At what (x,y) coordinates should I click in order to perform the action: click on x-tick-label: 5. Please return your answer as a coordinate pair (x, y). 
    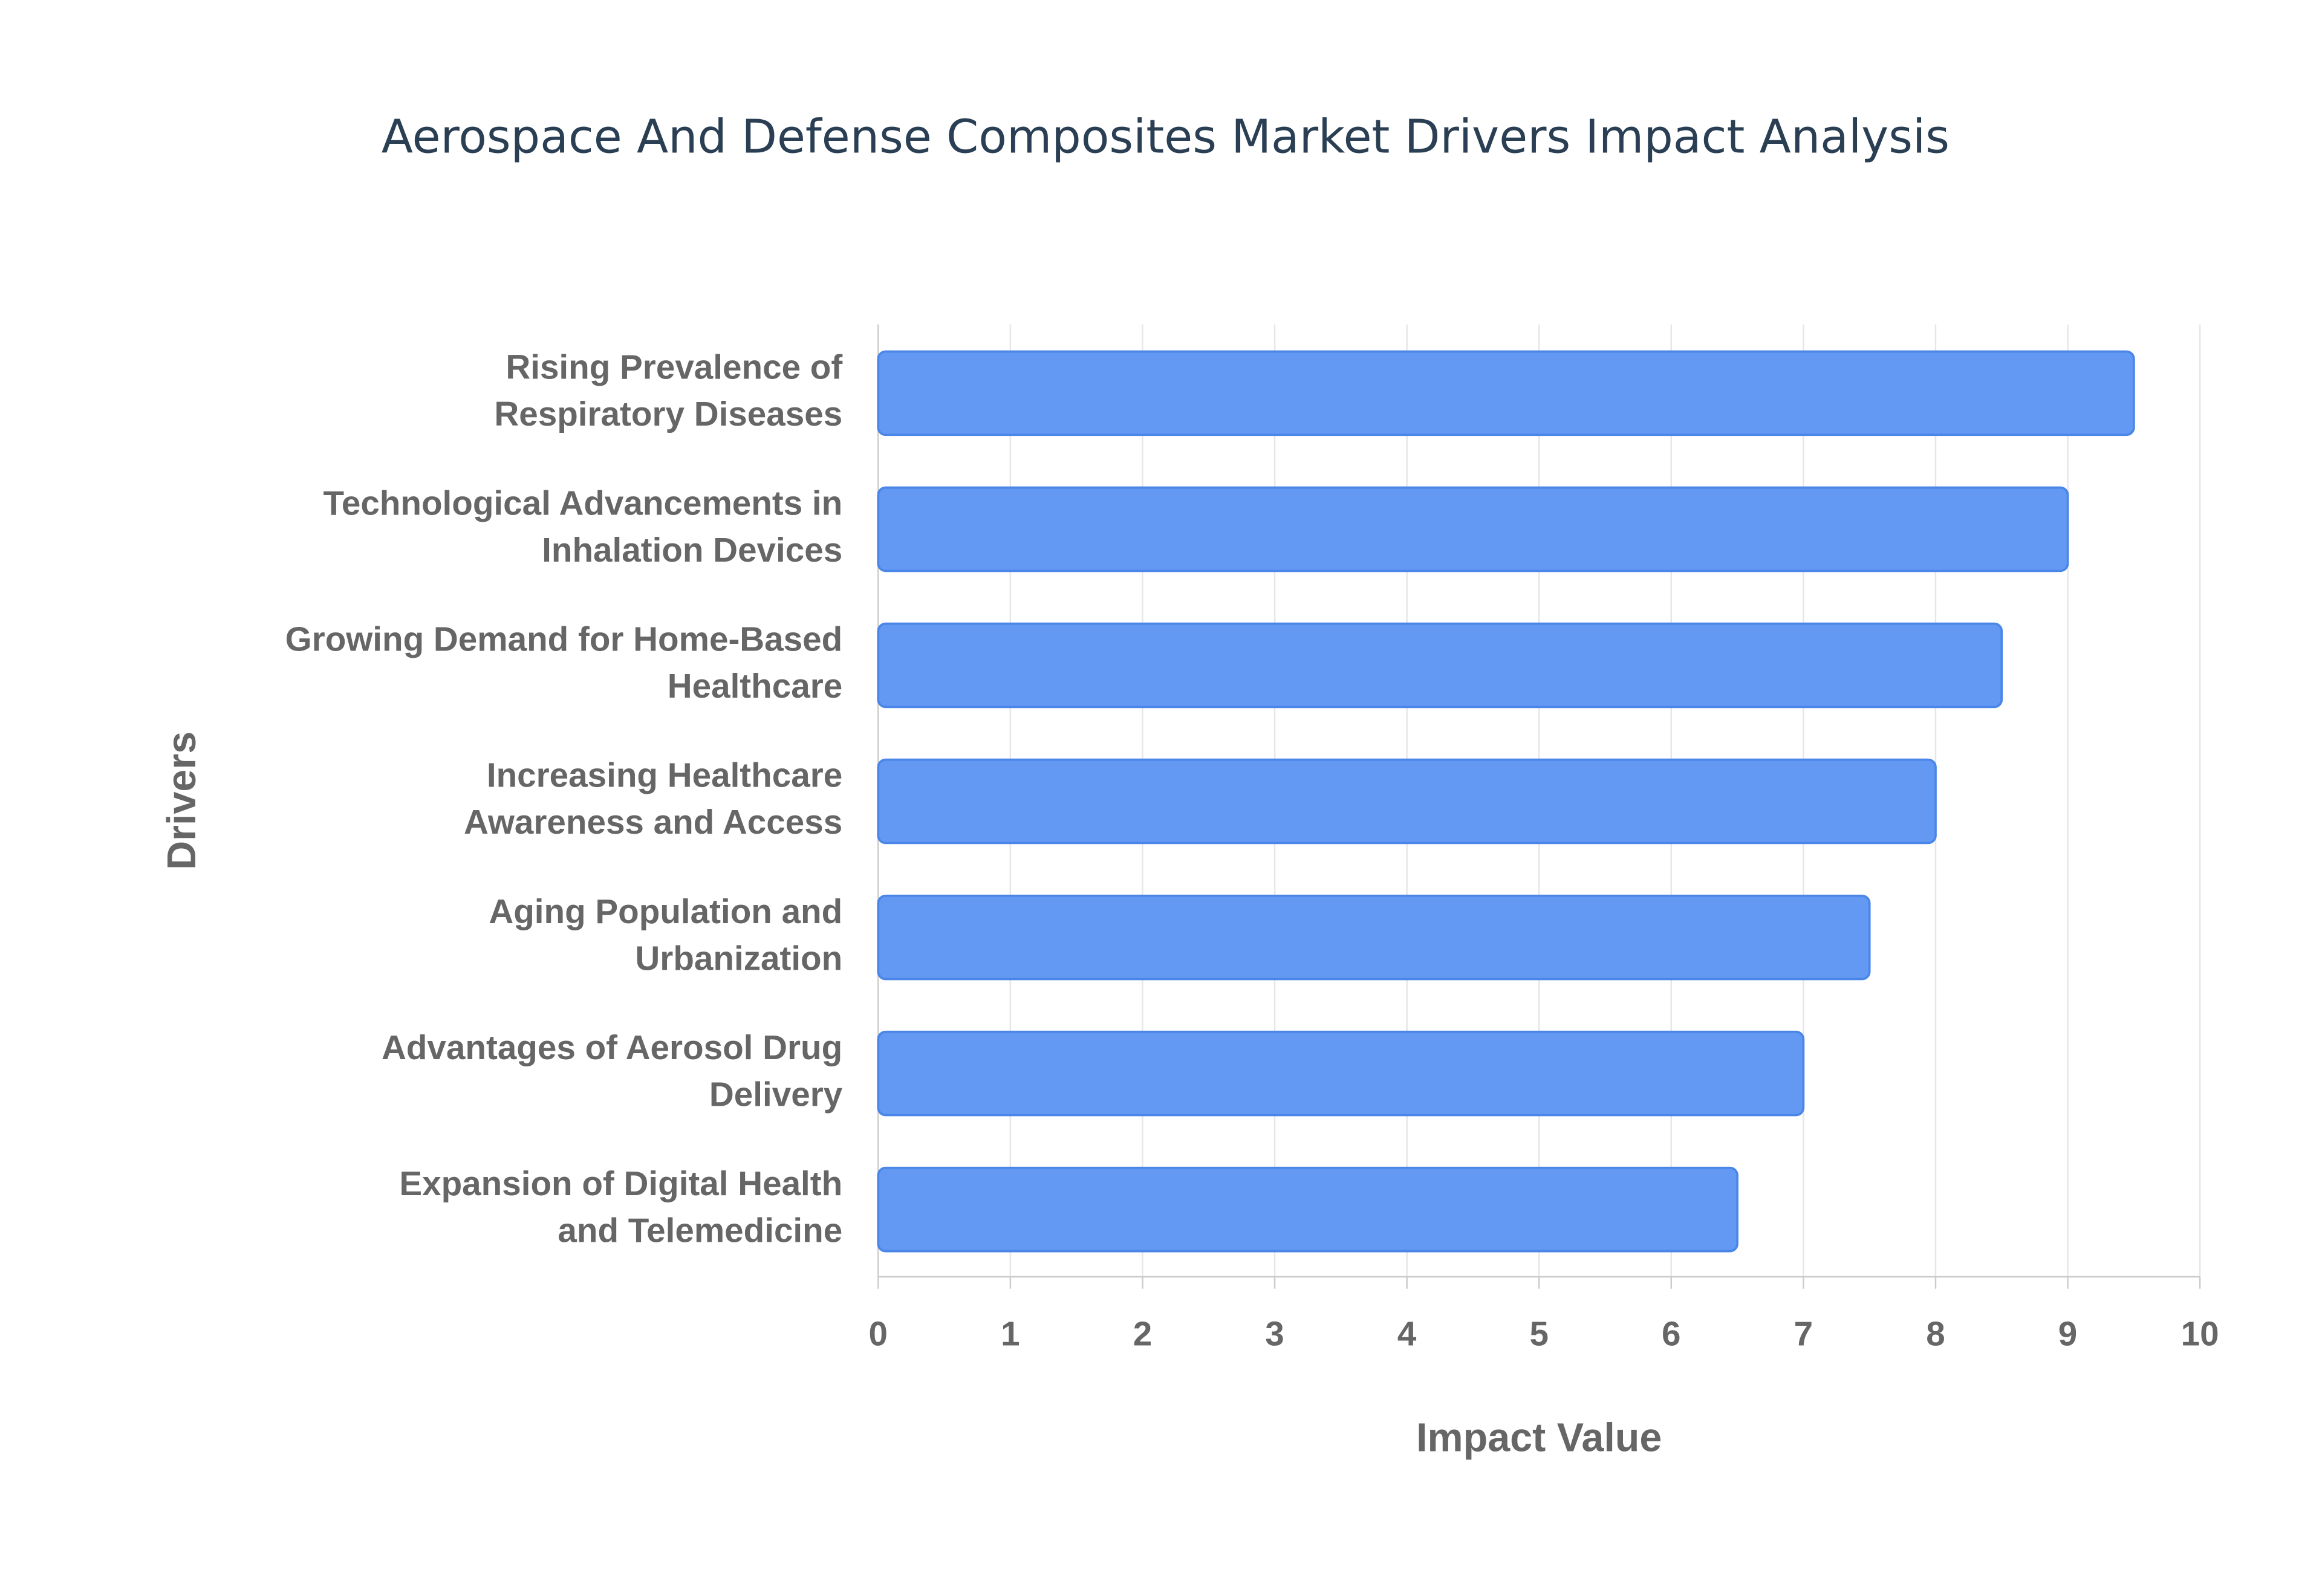
    Looking at the image, I should click on (1538, 1333).